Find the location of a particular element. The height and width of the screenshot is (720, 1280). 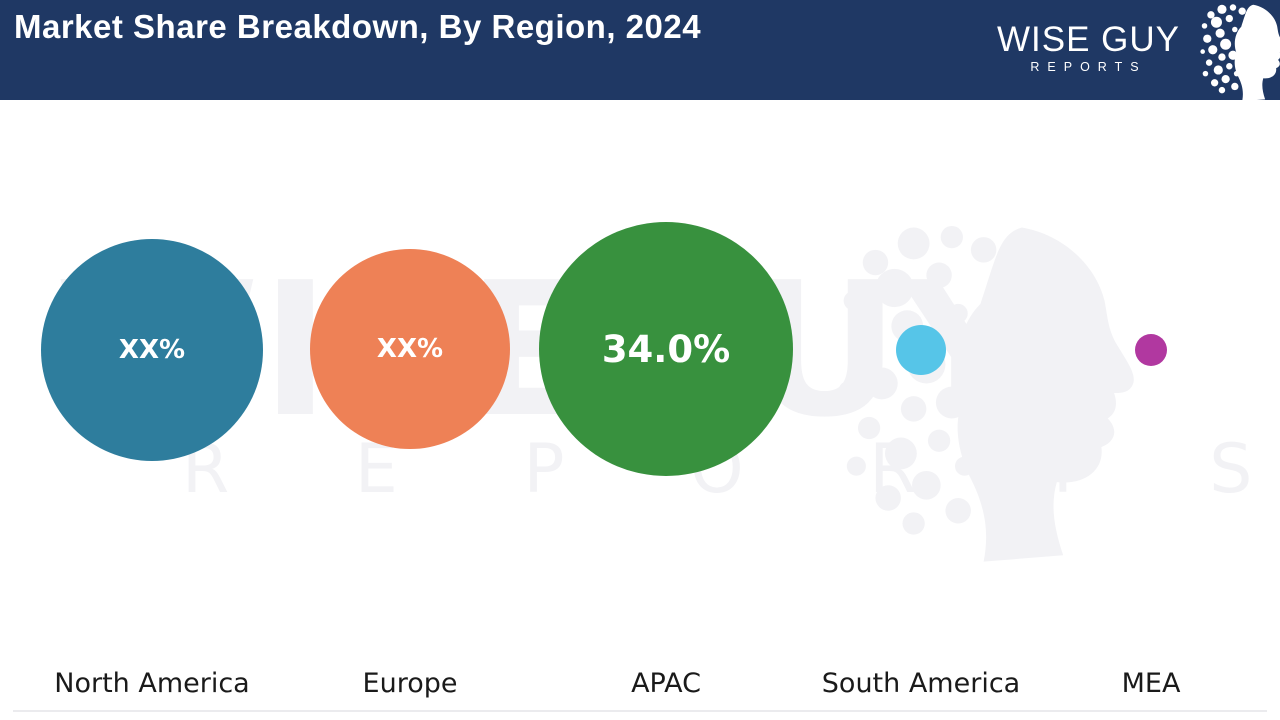

chart-title: Market Share Breakdown, By Region, 2024 is located at coordinates (358, 26).